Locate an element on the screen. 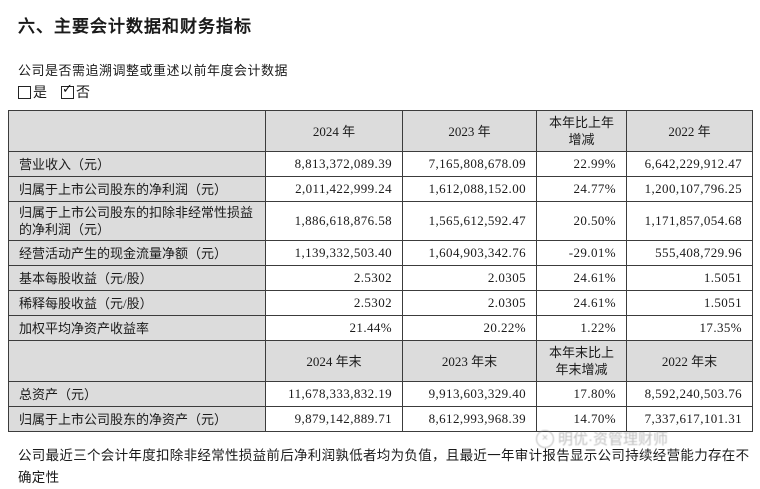  header-2023: 2023 年 is located at coordinates (469, 131).